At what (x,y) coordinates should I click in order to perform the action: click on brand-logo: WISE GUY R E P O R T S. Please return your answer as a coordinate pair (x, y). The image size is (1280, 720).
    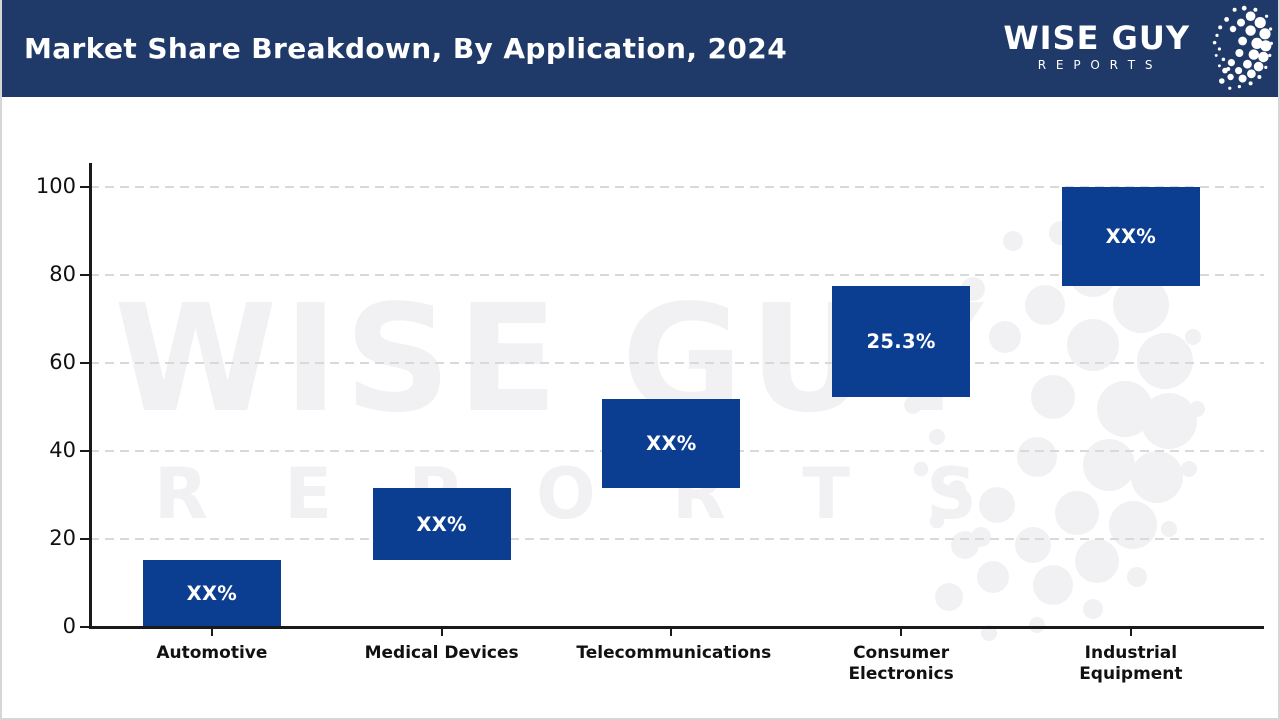
    Looking at the image, I should click on (1140, 48).